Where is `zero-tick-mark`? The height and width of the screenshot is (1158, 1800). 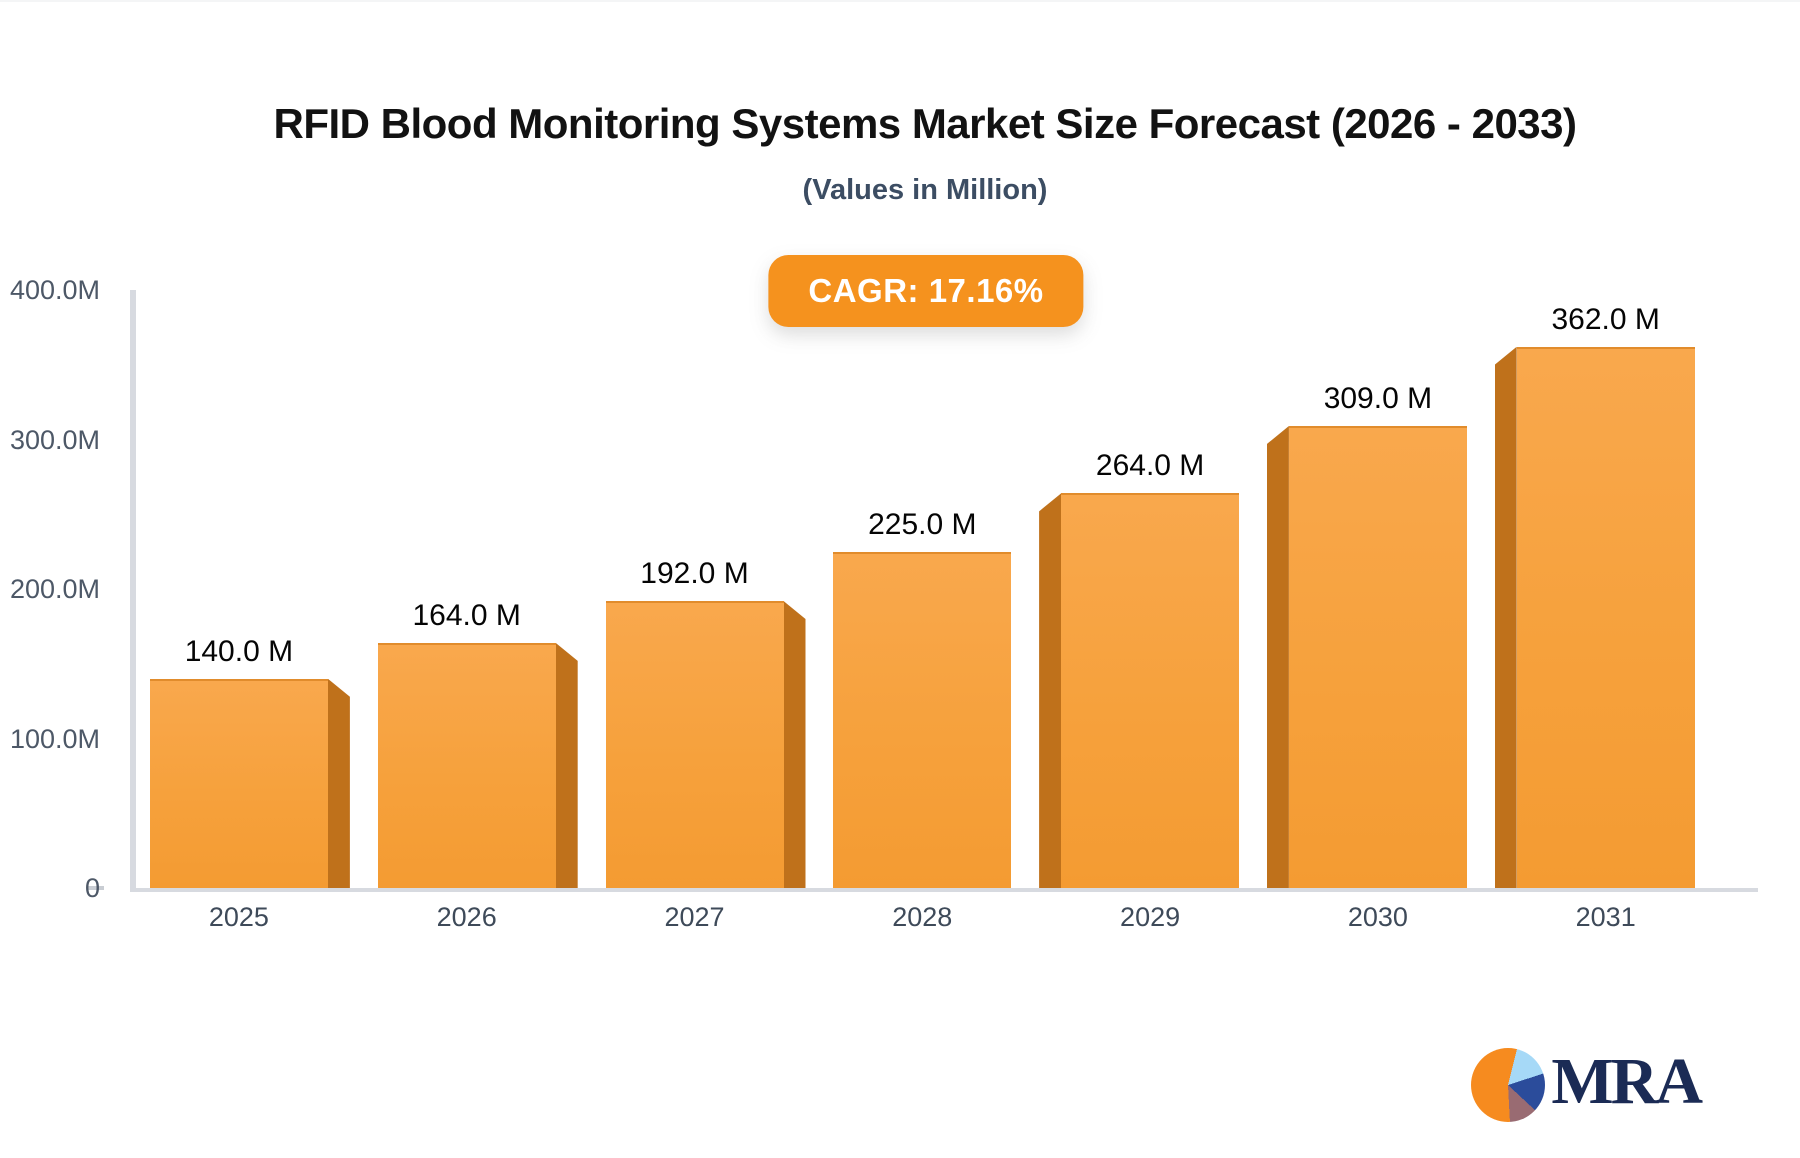 zero-tick-mark is located at coordinates (96, 888).